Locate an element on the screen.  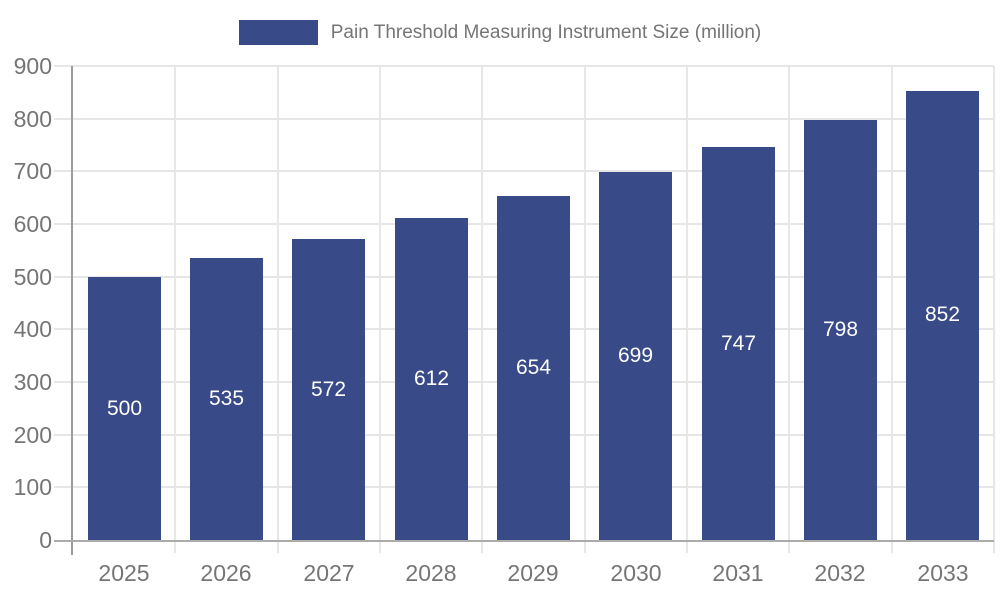
bar-value-label: 500 is located at coordinates (124, 408).